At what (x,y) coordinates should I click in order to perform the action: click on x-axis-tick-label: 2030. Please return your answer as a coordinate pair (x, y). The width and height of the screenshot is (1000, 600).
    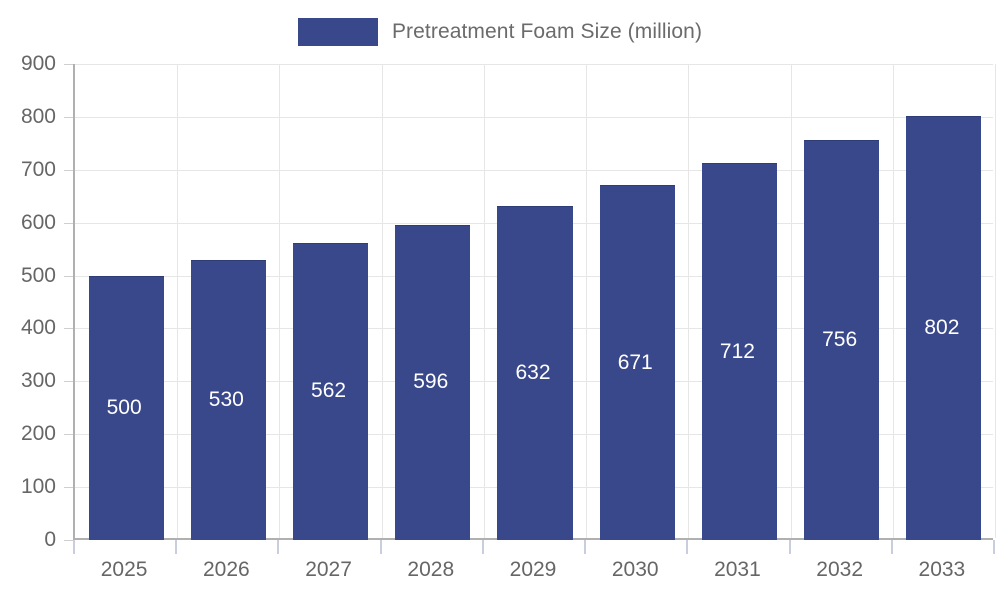
    Looking at the image, I should click on (635, 569).